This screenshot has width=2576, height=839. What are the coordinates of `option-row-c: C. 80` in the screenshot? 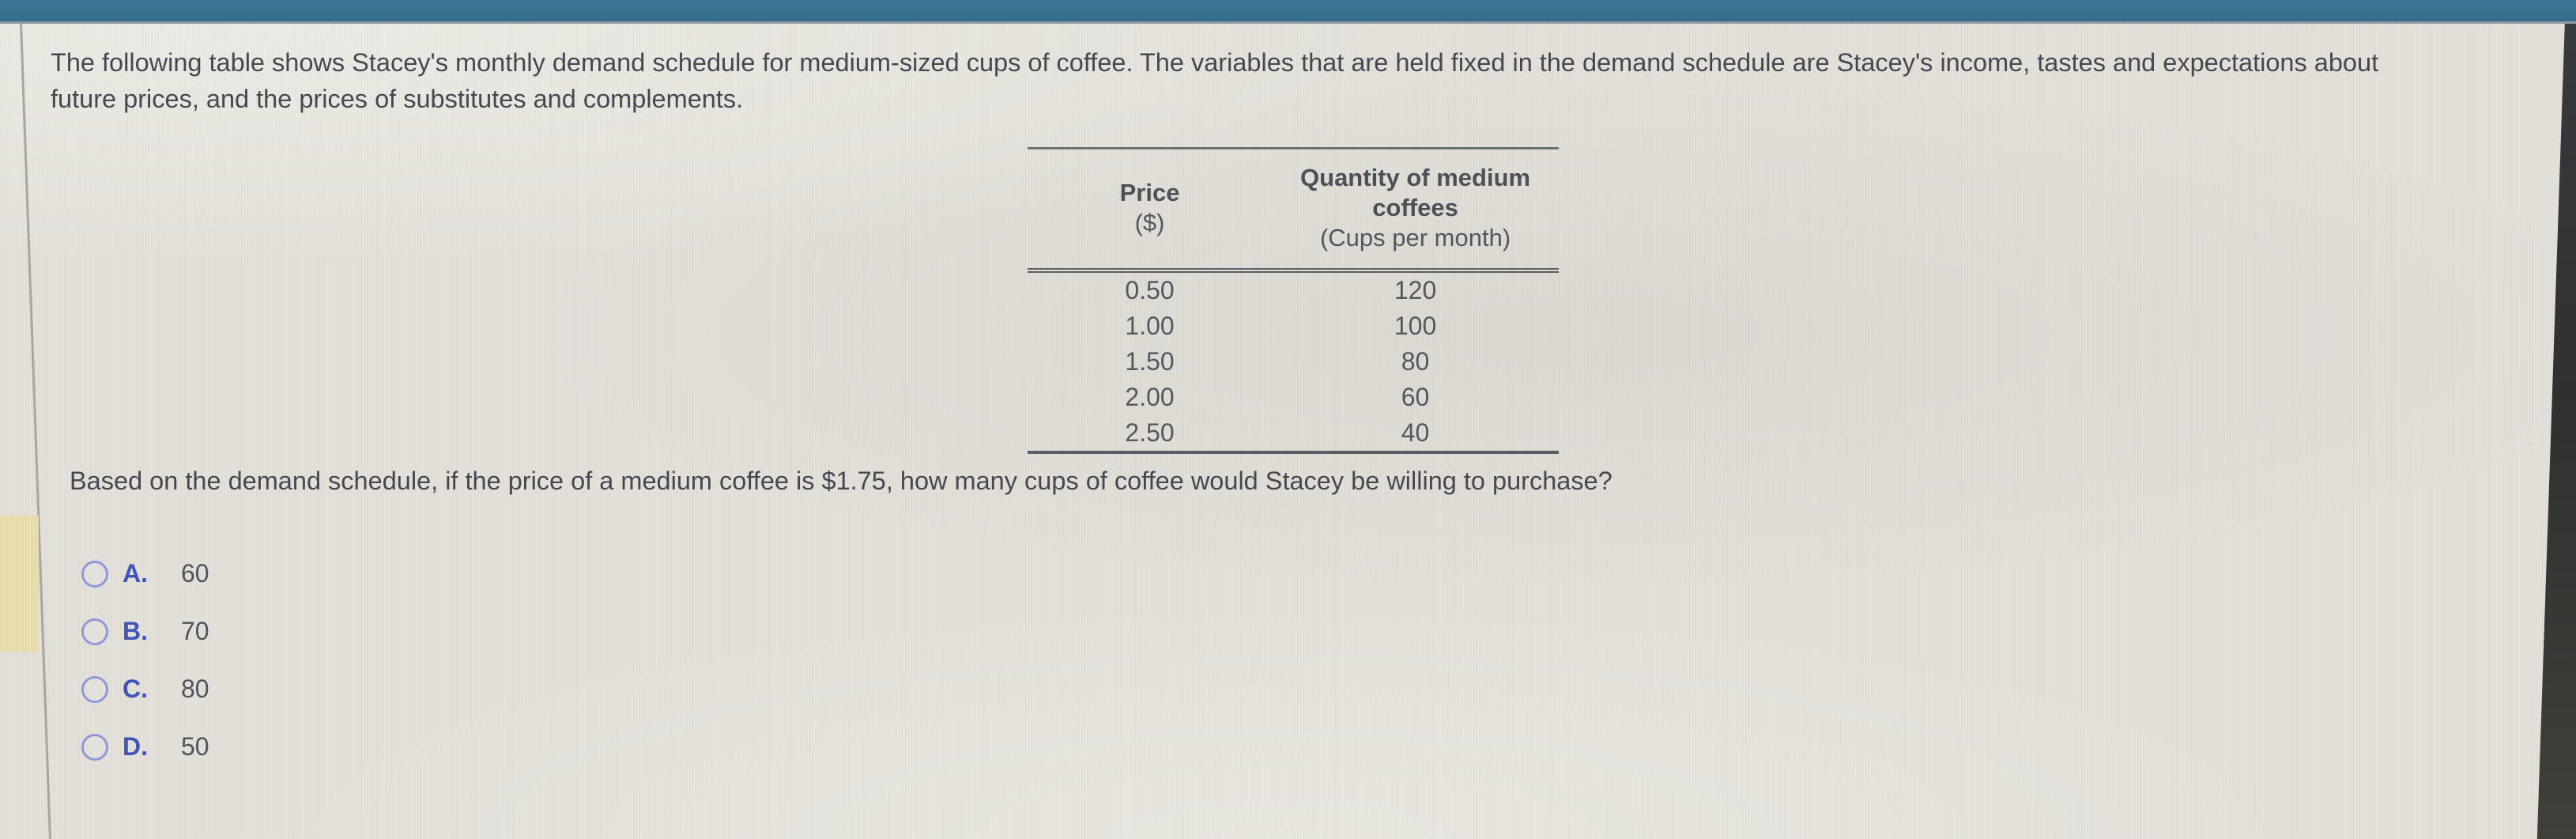 It's located at (145, 689).